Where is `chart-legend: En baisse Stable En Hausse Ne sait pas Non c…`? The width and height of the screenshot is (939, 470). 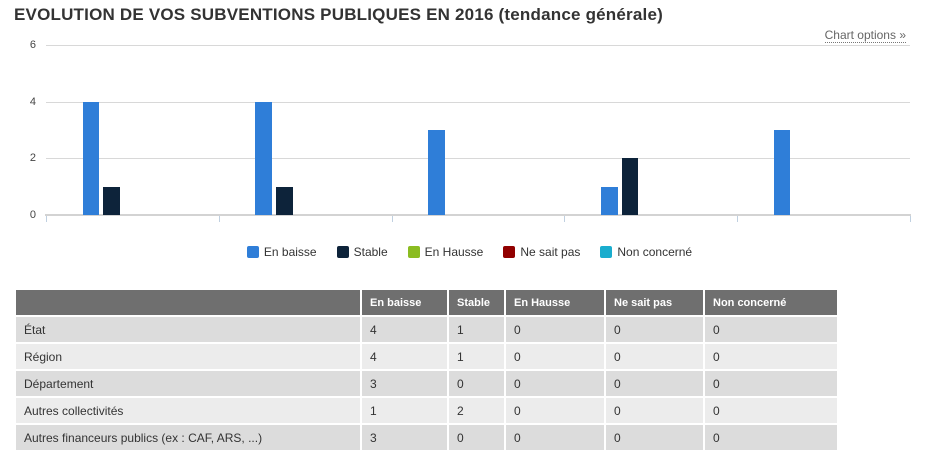
chart-legend: En baisse Stable En Hausse Ne sait pas Non c… is located at coordinates (469, 252).